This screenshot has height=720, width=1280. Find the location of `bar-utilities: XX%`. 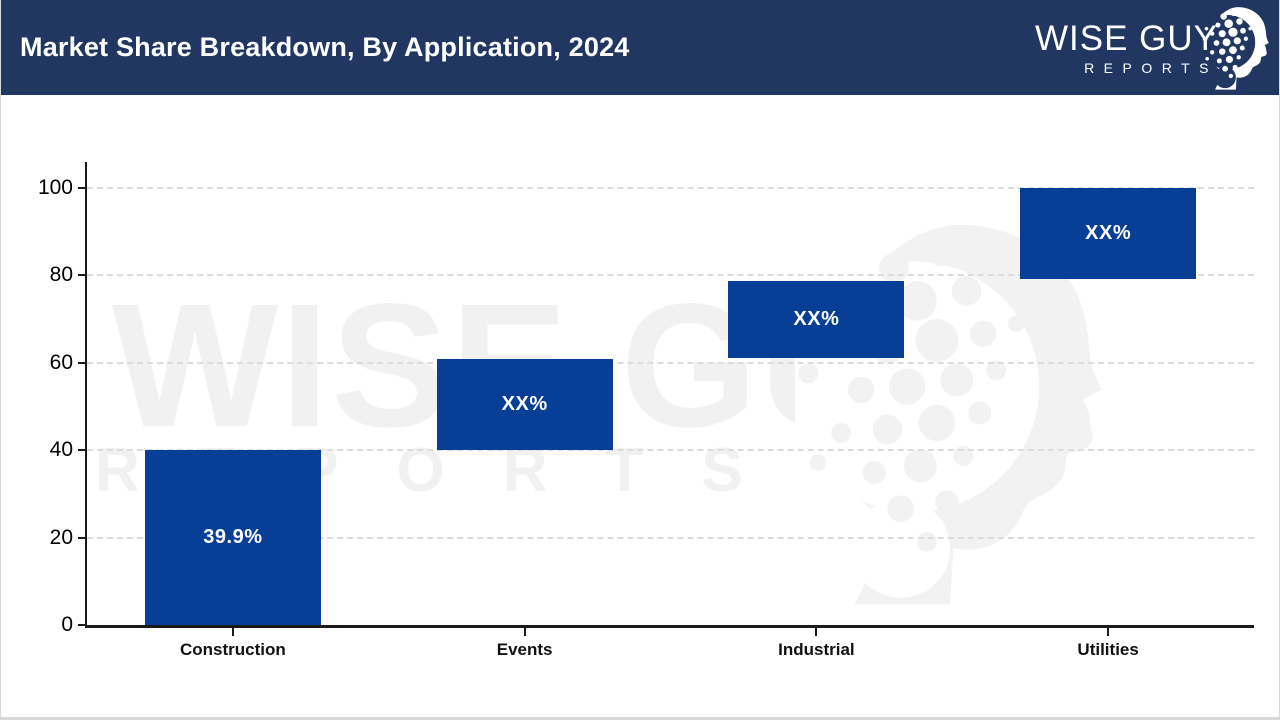

bar-utilities: XX% is located at coordinates (1108, 233).